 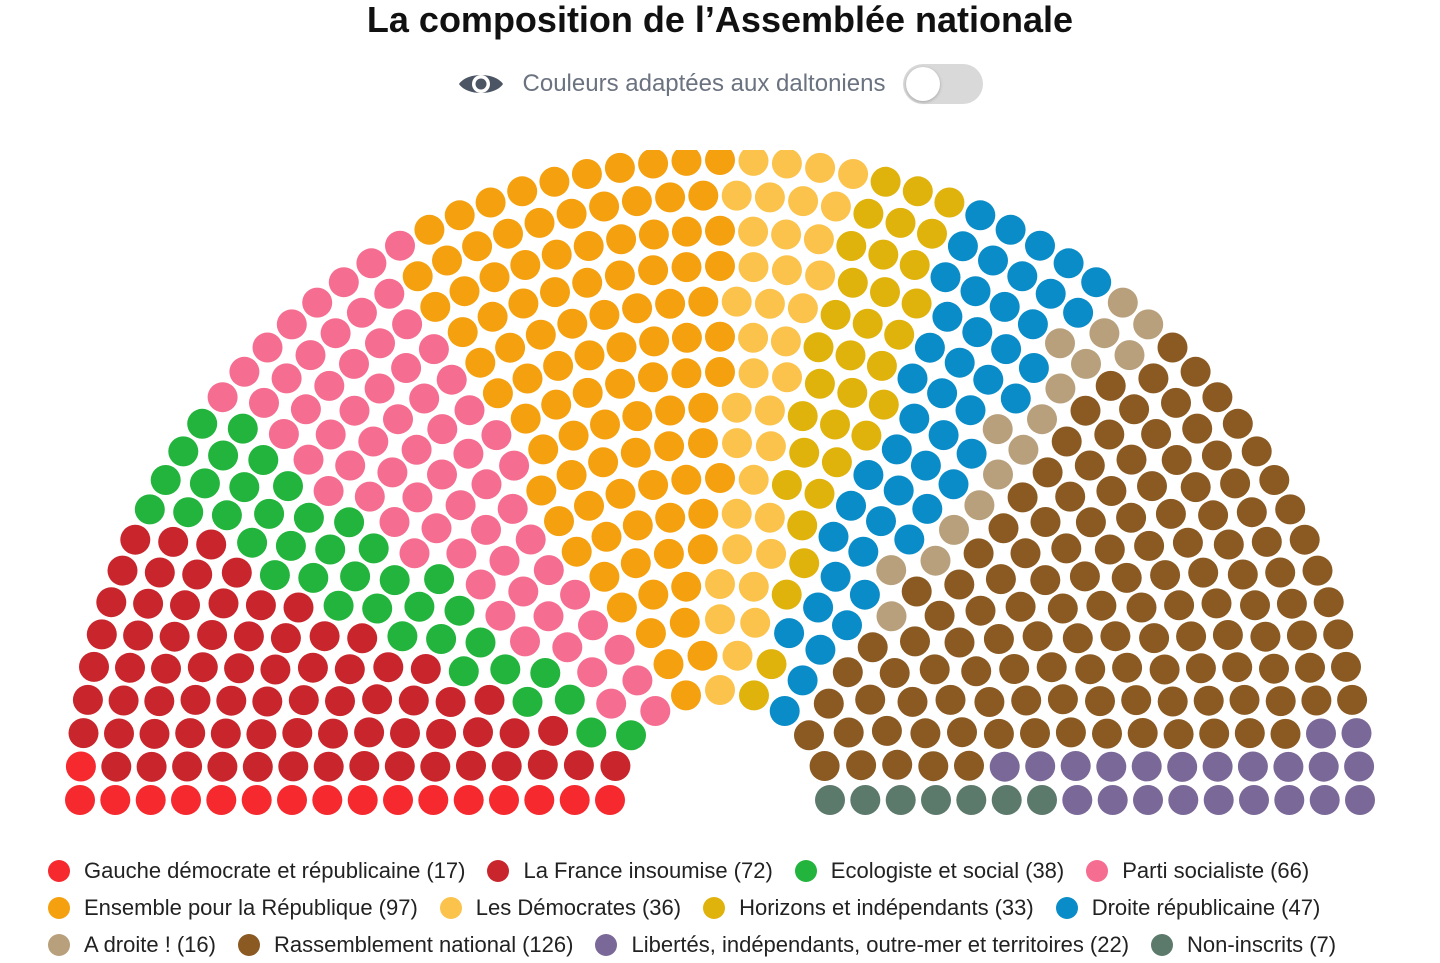 I want to click on legend-swatch, so click(x=805, y=870).